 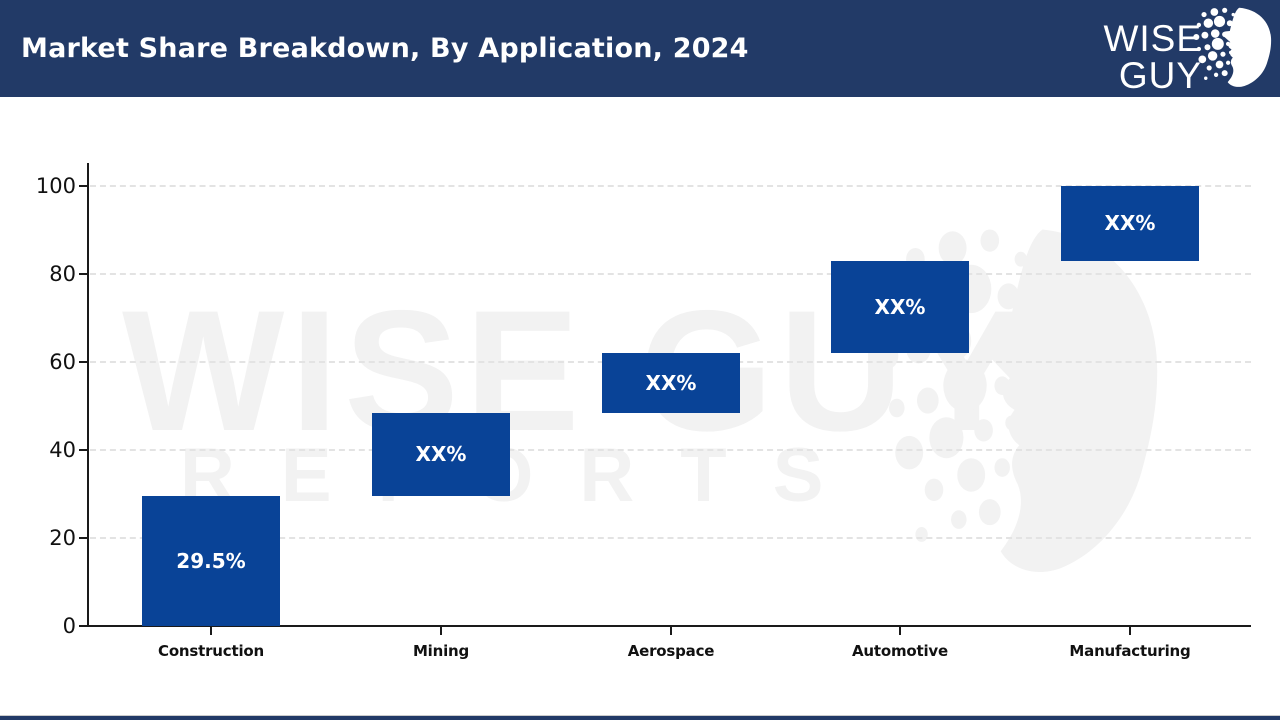 What do you see at coordinates (900, 651) in the screenshot?
I see `x-category-label: Automotive` at bounding box center [900, 651].